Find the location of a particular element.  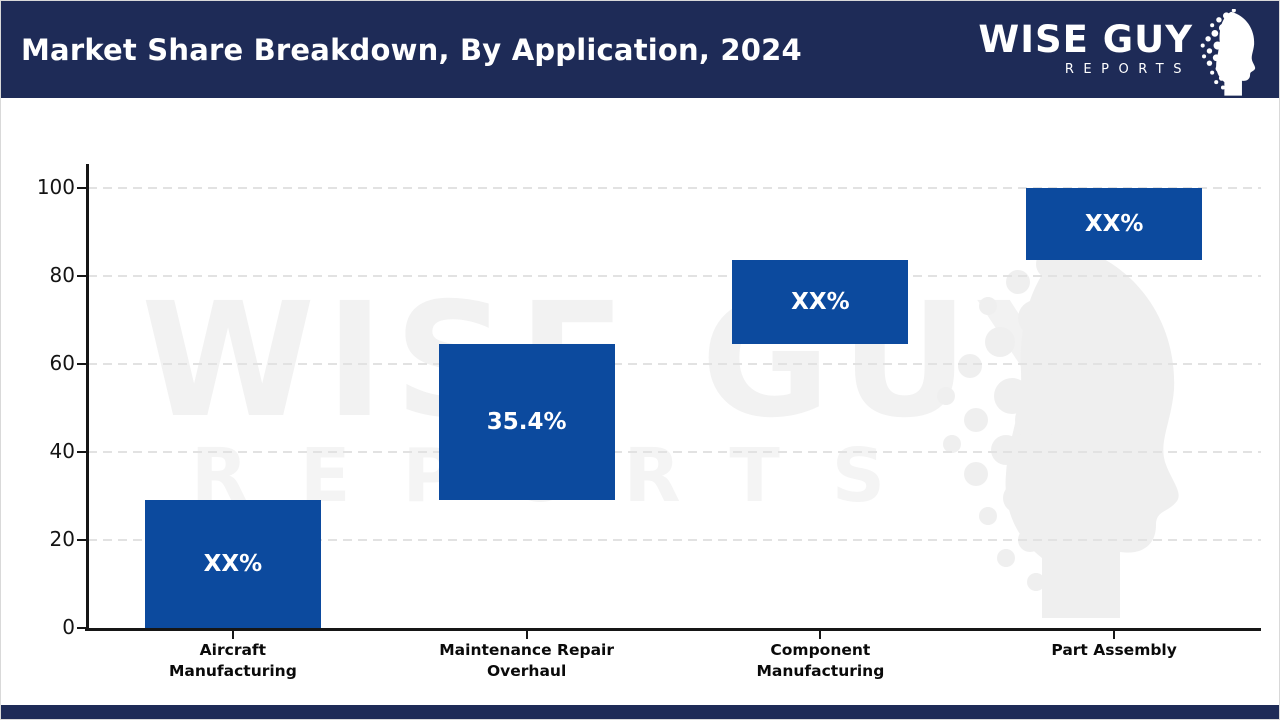

x-category-line: Part Assembly is located at coordinates (1114, 650).